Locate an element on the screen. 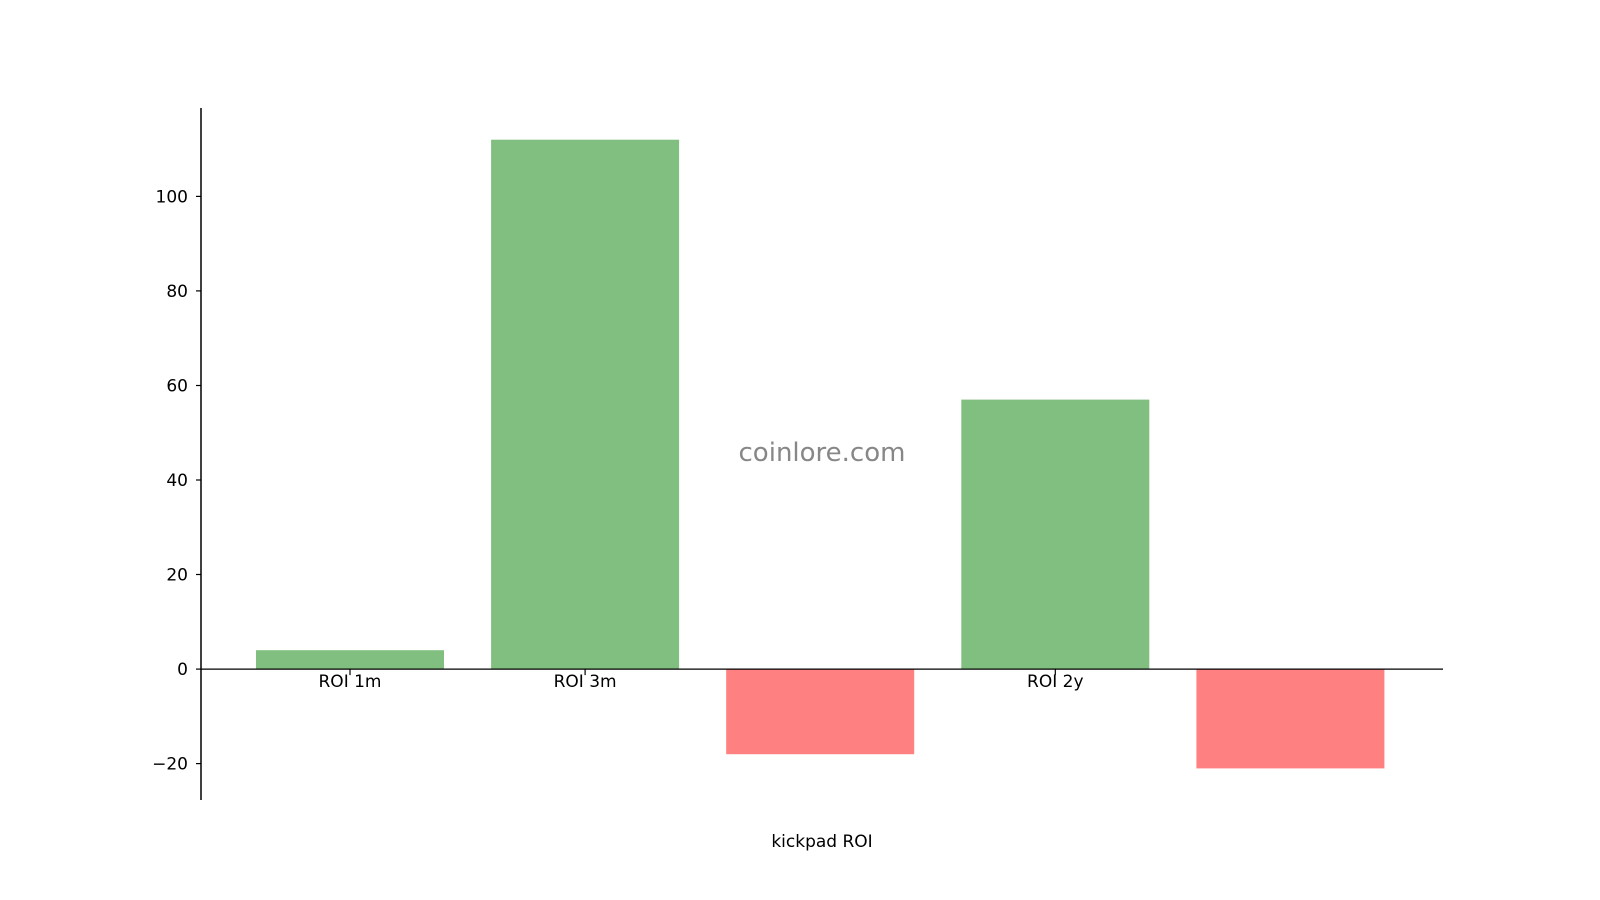  x-axis-title: kickpad ROI is located at coordinates (821, 842).